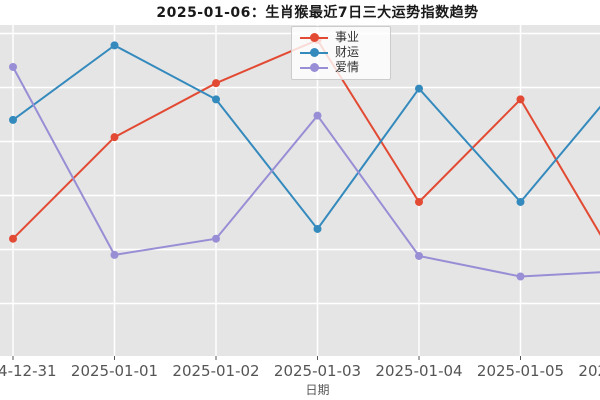 This screenshot has width=600, height=400. I want to click on x-axis-ticks, so click(266, 358).